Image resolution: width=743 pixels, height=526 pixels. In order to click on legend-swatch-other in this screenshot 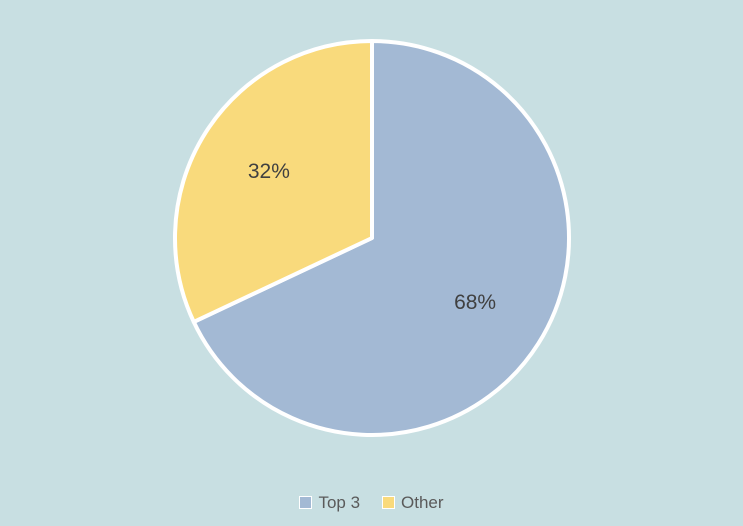, I will do `click(389, 502)`.